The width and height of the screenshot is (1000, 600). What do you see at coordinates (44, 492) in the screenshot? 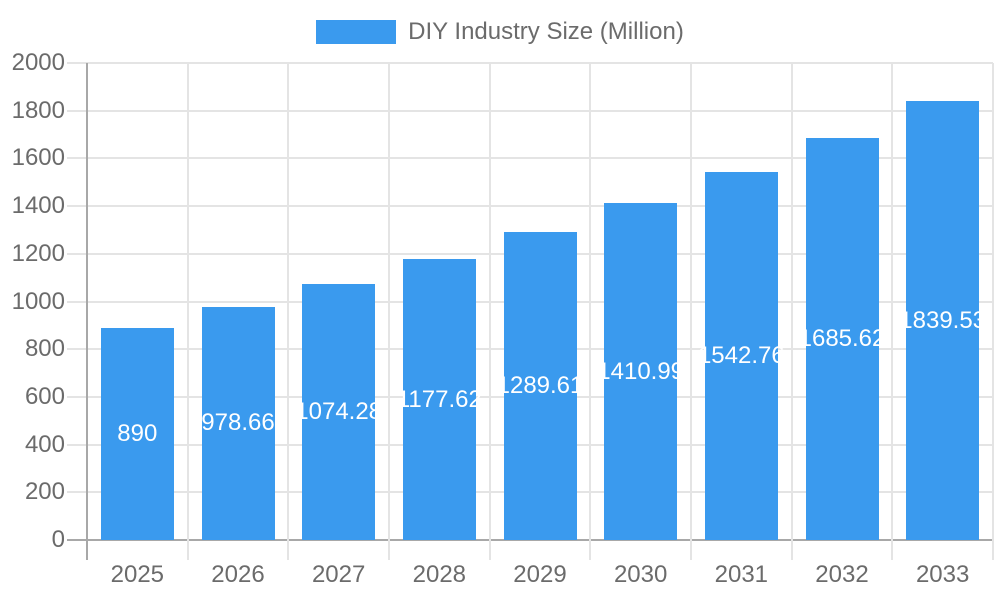
I see `y-axis-label-200: 200` at bounding box center [44, 492].